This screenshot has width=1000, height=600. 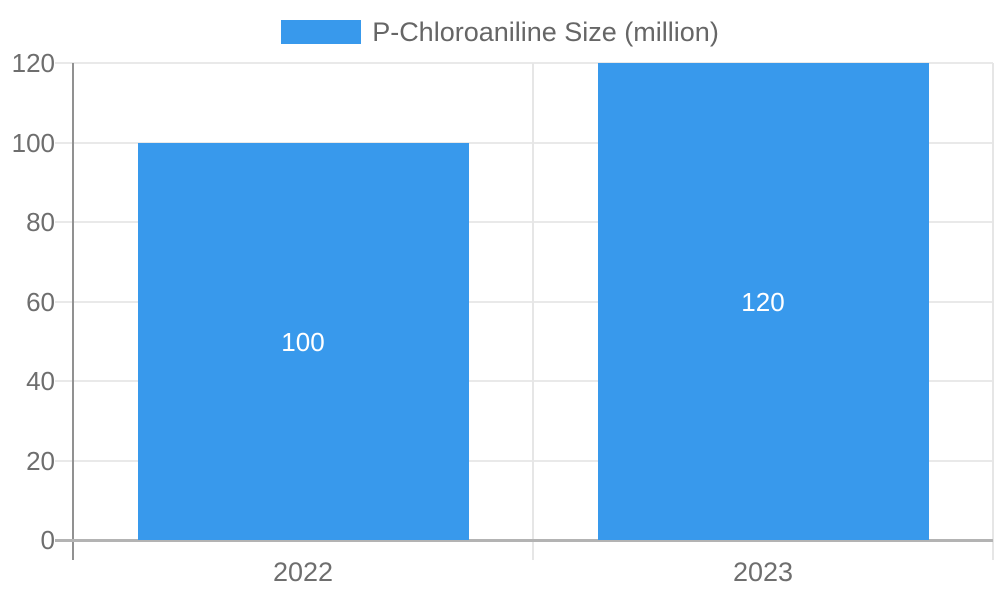 What do you see at coordinates (33, 63) in the screenshot?
I see `y-axis-tick-label: 120` at bounding box center [33, 63].